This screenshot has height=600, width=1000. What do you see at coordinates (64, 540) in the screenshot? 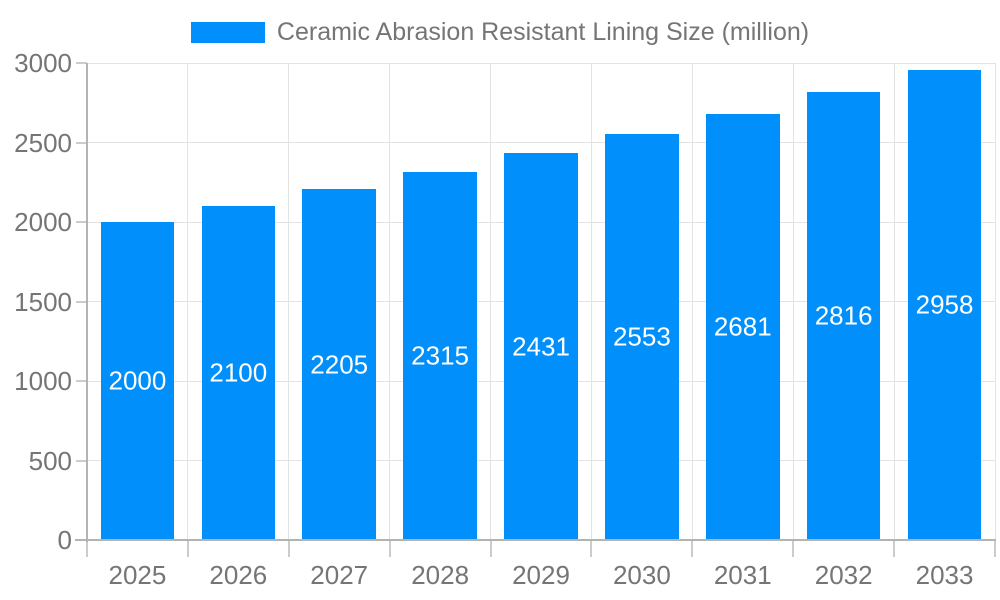
I see `y-axis-label: 0` at bounding box center [64, 540].